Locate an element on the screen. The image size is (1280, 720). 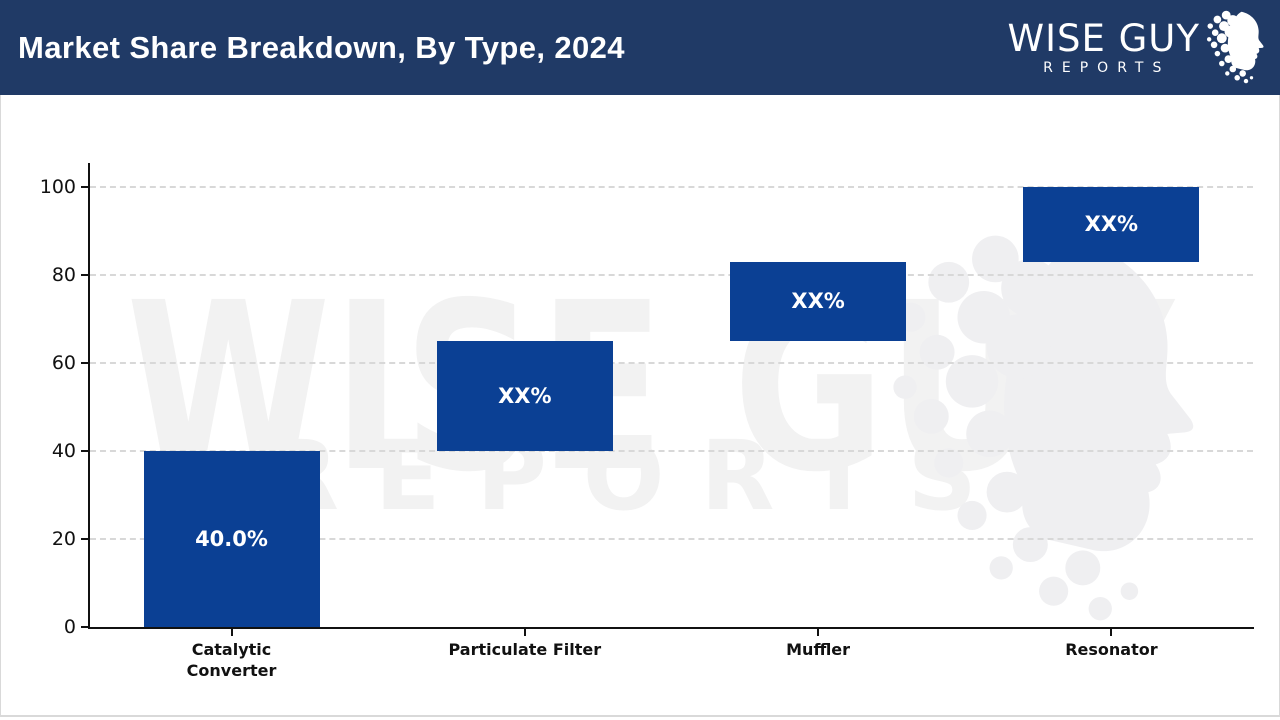
x-axis-label-line: Catalytic is located at coordinates (231, 649).